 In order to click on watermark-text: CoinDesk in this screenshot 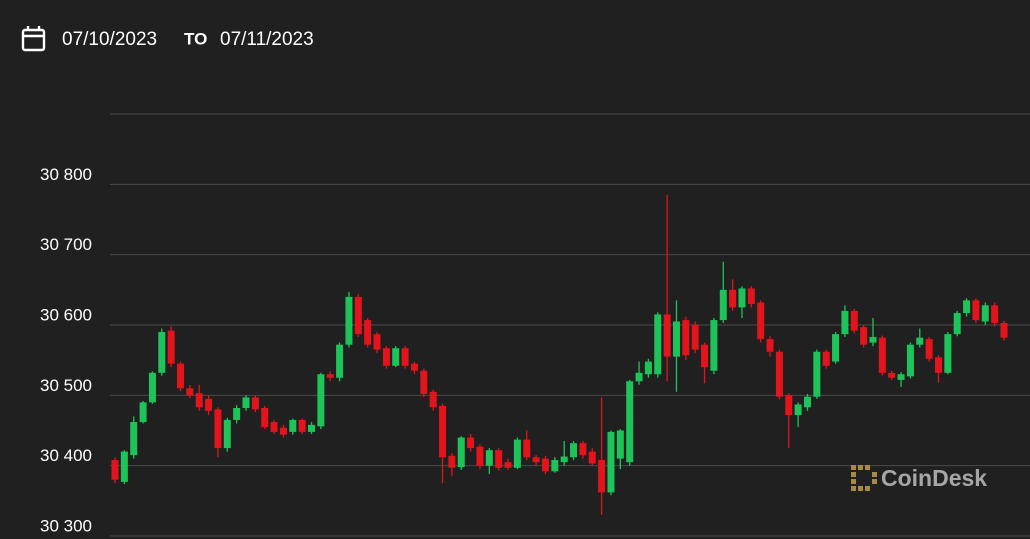, I will do `click(934, 478)`.